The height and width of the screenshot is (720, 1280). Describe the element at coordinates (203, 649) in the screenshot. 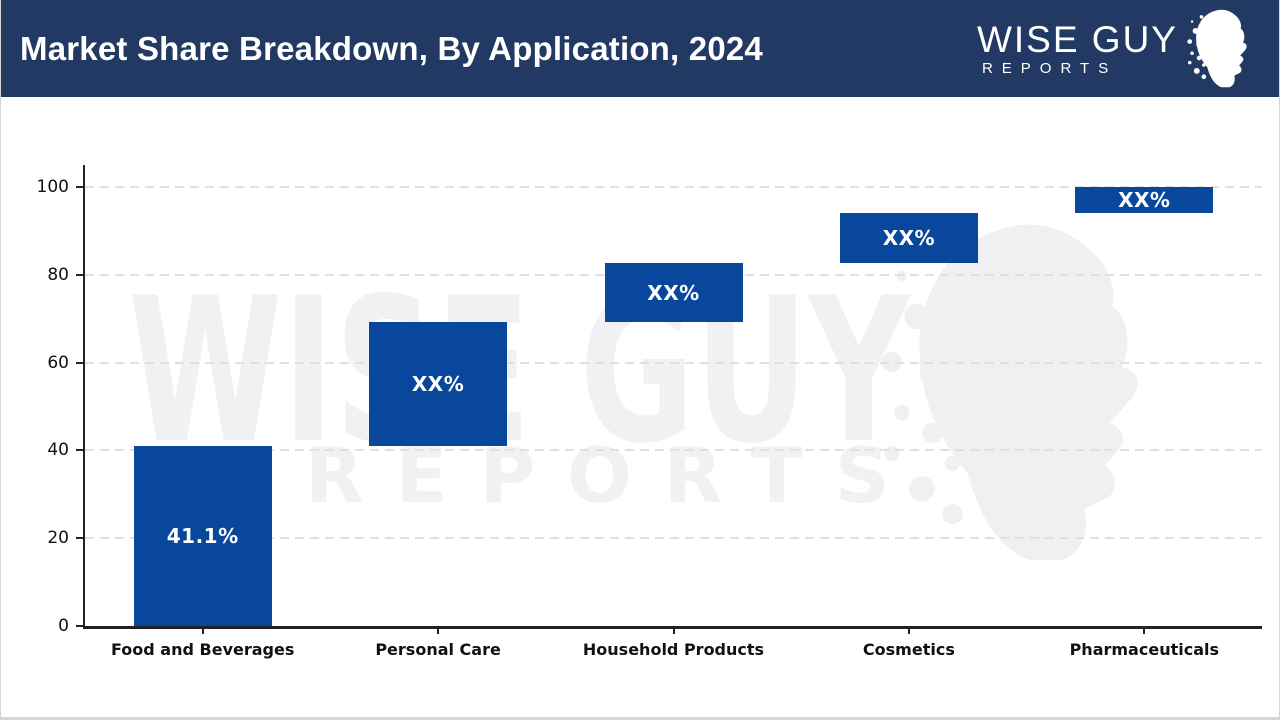

I see `x-axis-category-label: Food and Beverages` at that location.